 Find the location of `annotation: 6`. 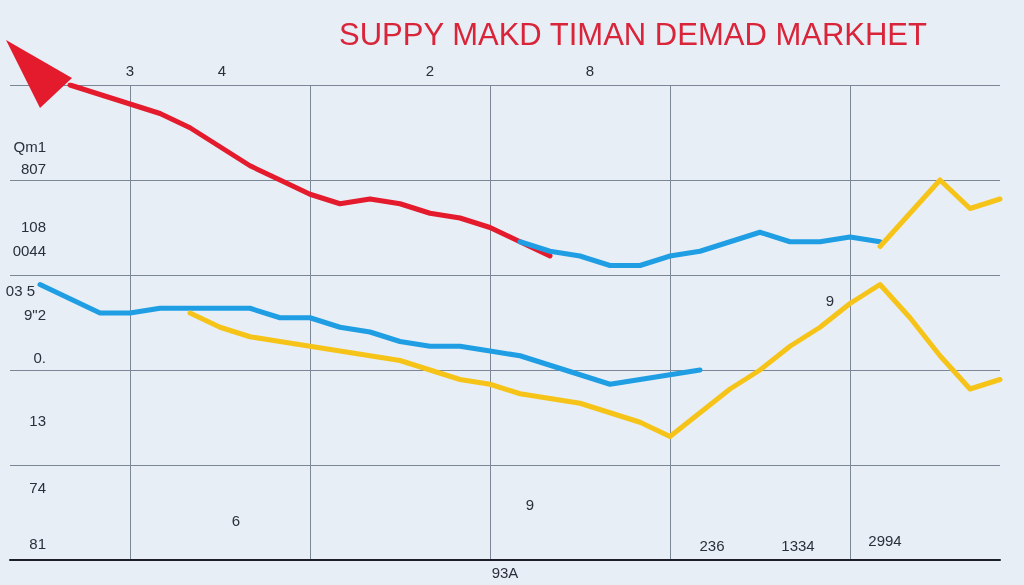

annotation: 6 is located at coordinates (236, 520).